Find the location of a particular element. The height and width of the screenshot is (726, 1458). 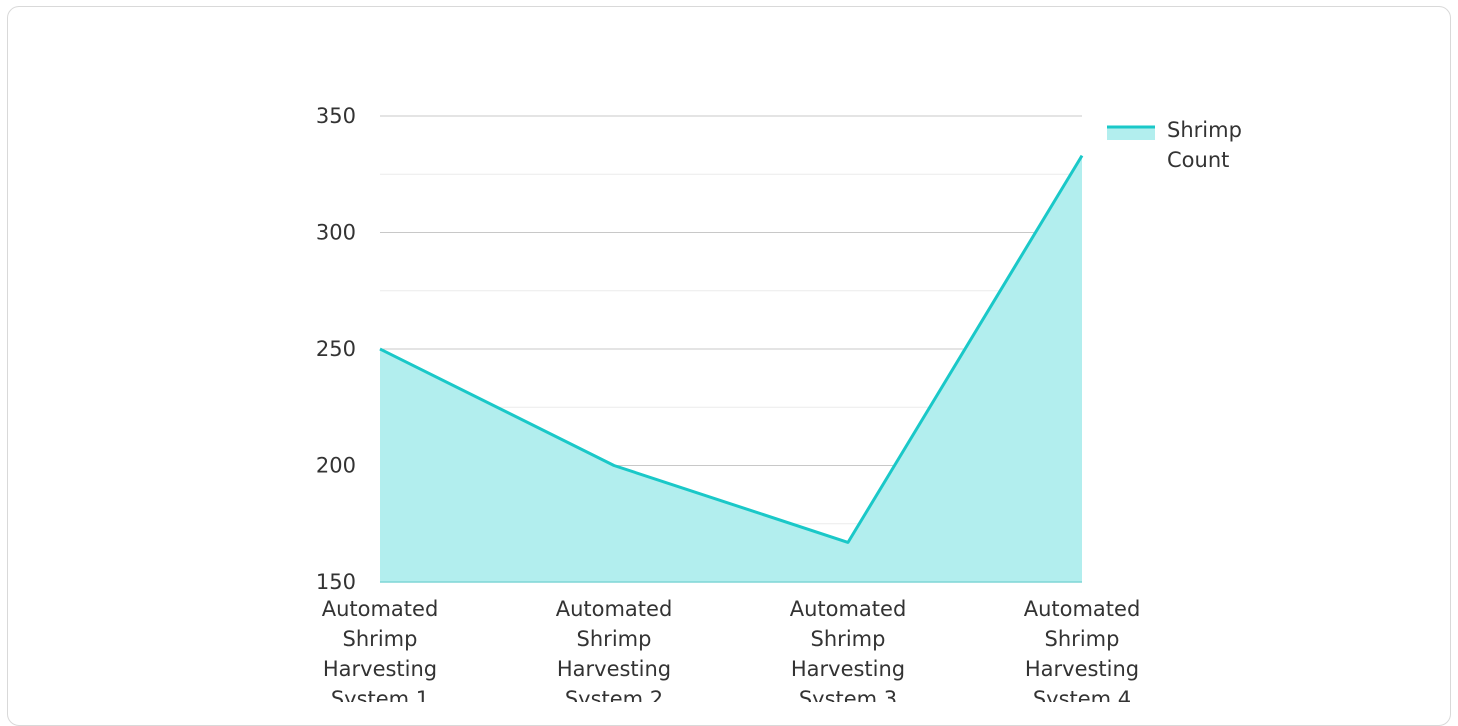

y-tick-label: 250 is located at coordinates (336, 349).